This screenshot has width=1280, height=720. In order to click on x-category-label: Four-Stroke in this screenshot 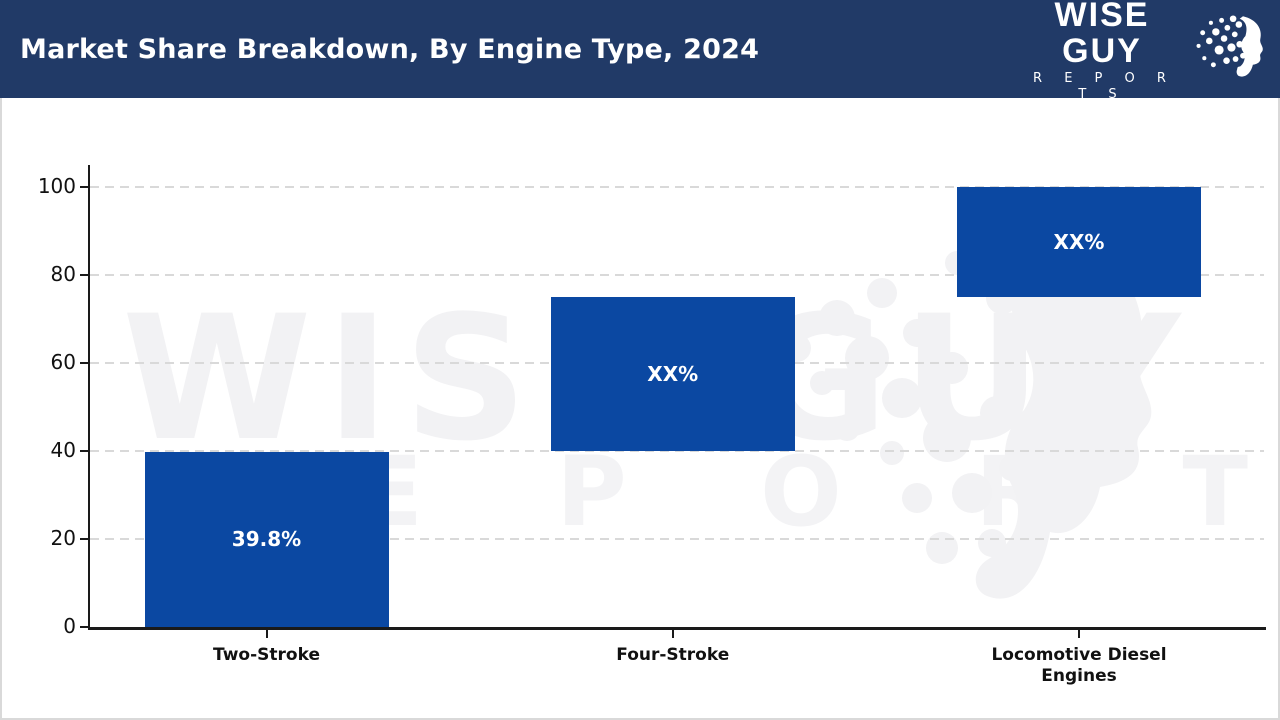, I will do `click(673, 655)`.